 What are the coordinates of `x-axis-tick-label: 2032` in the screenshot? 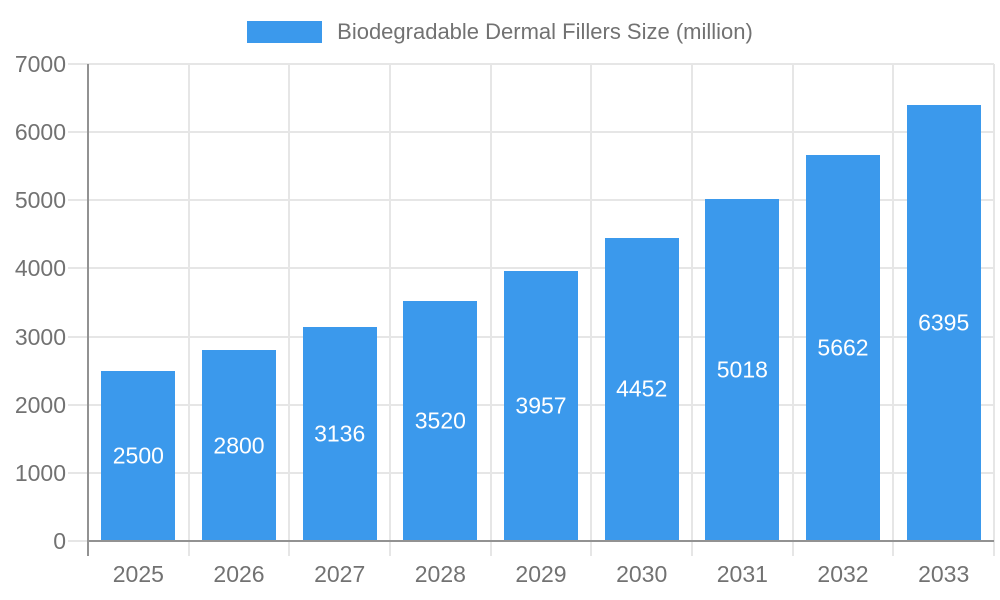 It's located at (843, 574).